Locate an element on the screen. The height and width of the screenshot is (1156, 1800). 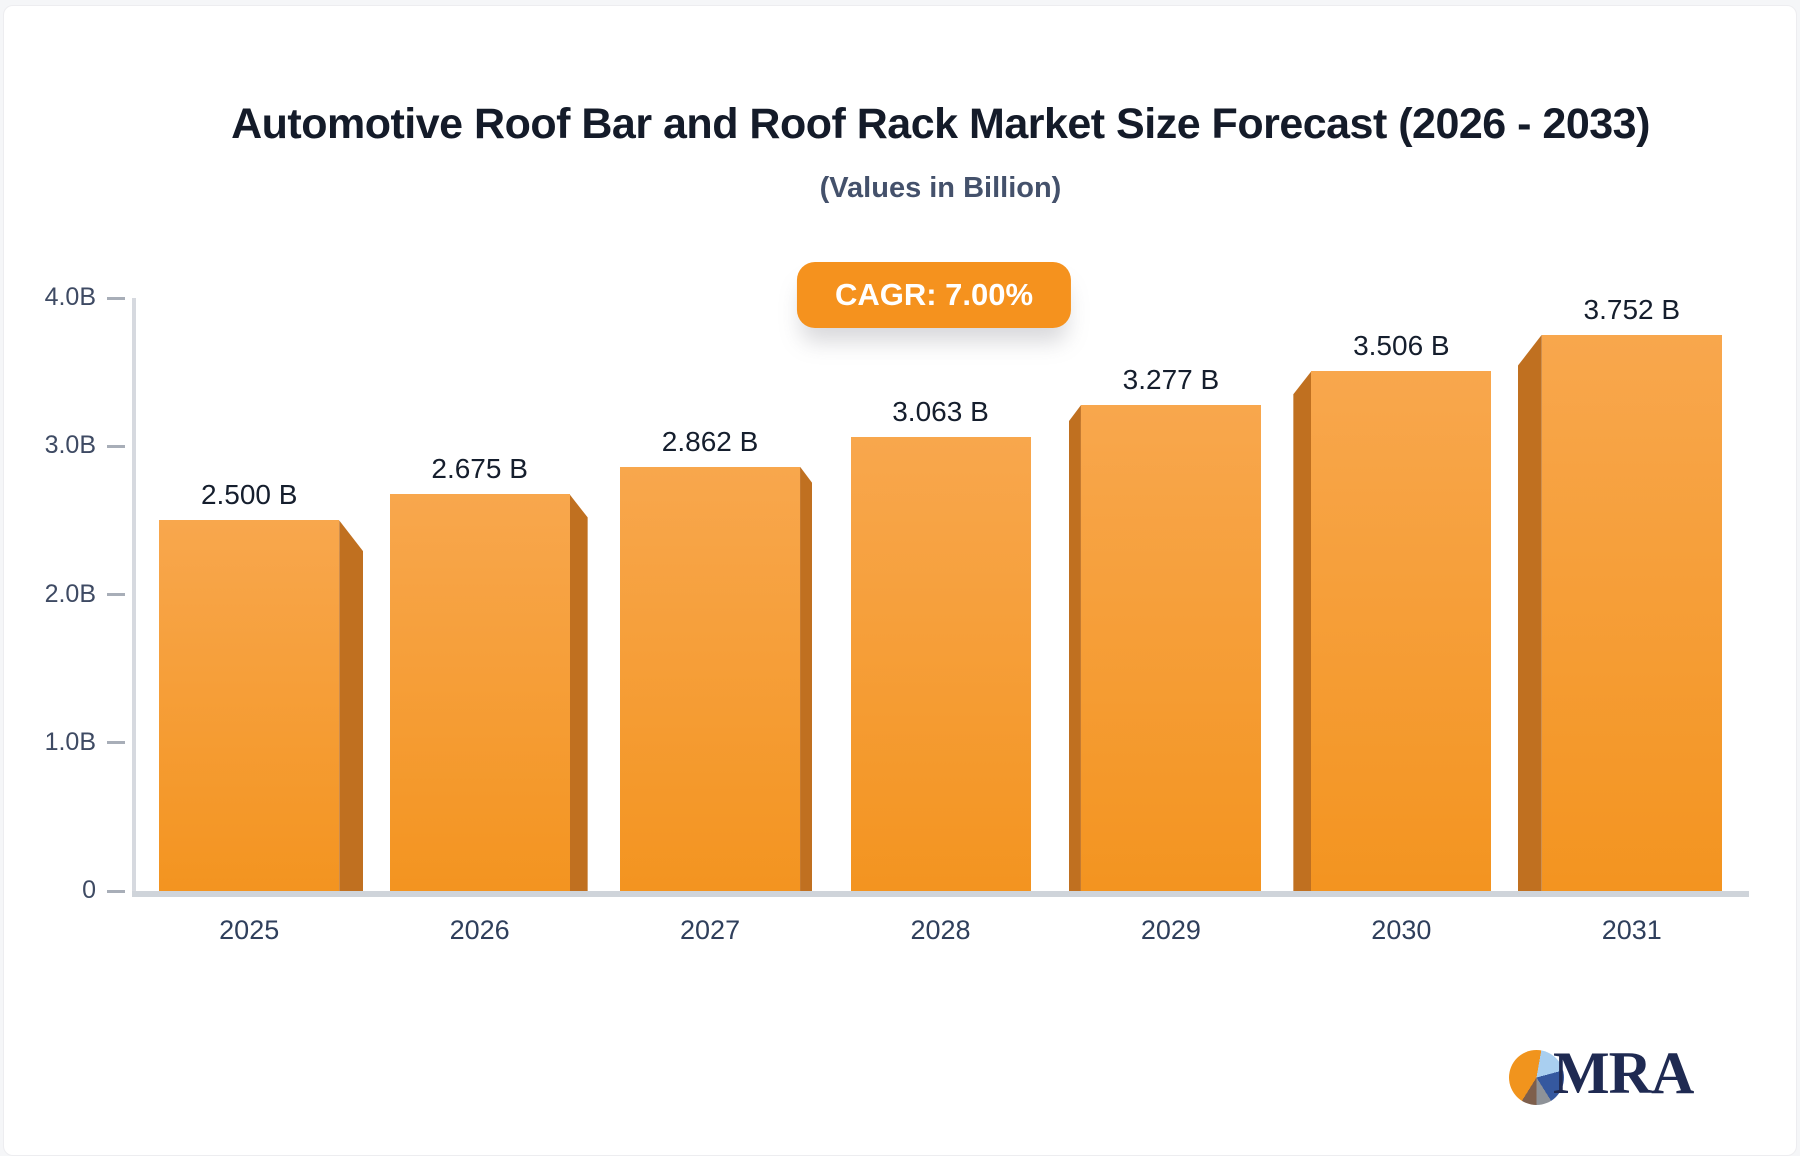
x-axis-label: 2027 is located at coordinates (710, 930).